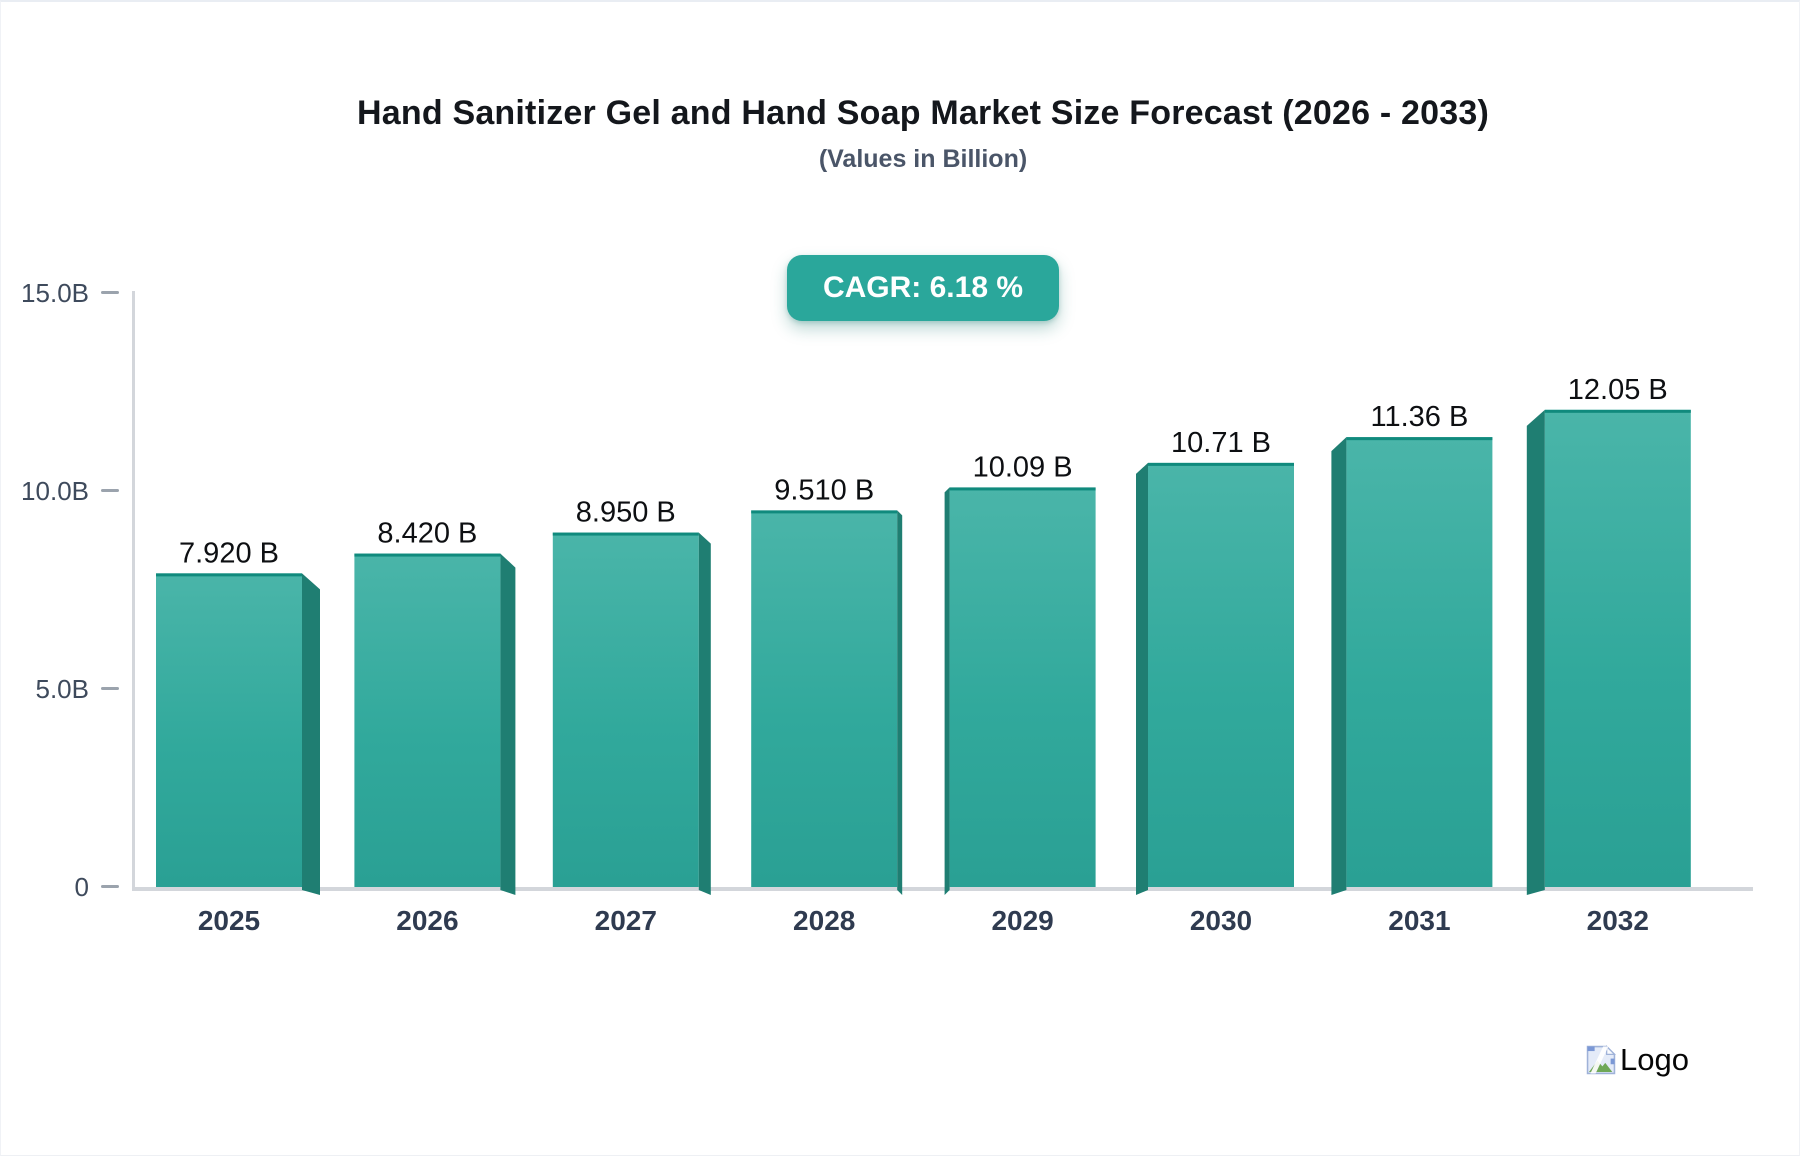 This screenshot has height=1156, width=1800. I want to click on bar-2028: 9.510 B 2028, so click(827, 705).